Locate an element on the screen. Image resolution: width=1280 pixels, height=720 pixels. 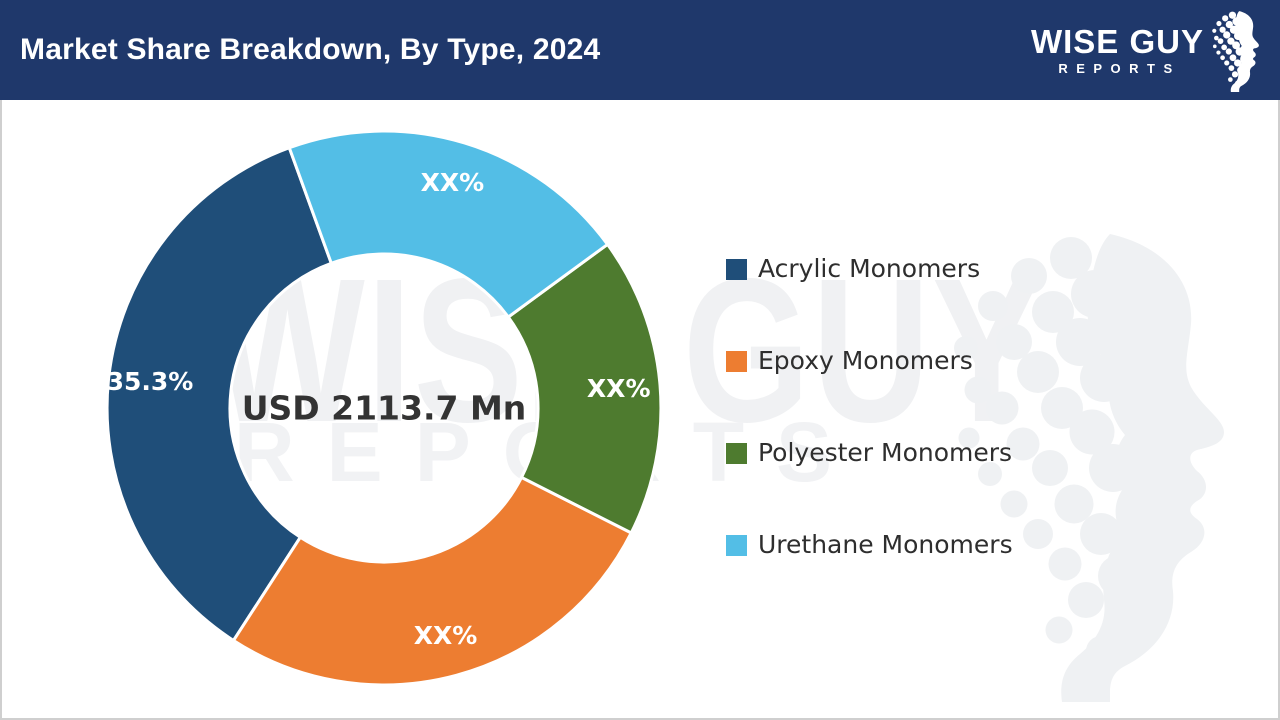
donut-slice-acrylic-monomers is located at coordinates (219, 394).